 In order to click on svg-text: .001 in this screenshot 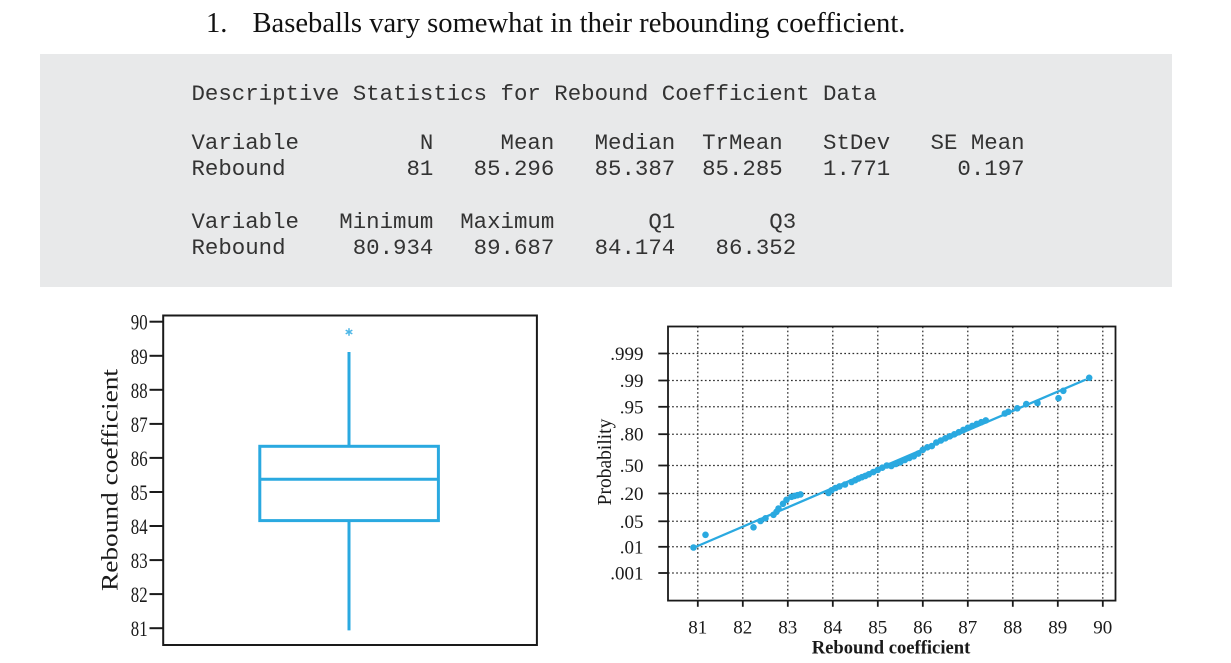, I will do `click(626, 574)`.